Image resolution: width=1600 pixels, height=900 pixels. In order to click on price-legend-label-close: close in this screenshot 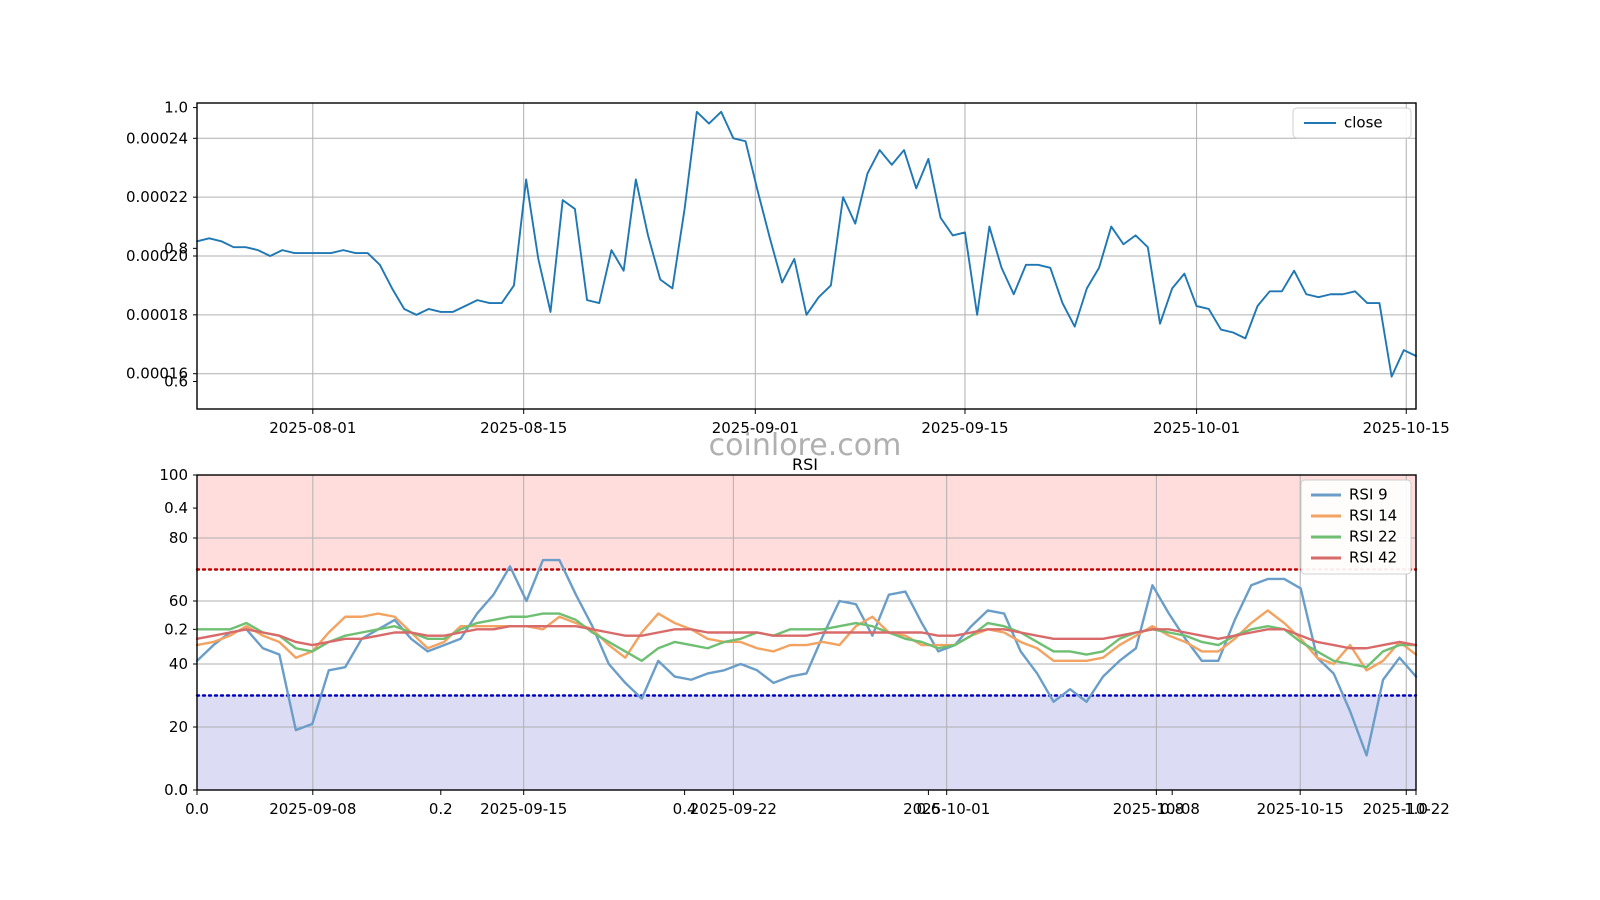, I will do `click(1363, 123)`.